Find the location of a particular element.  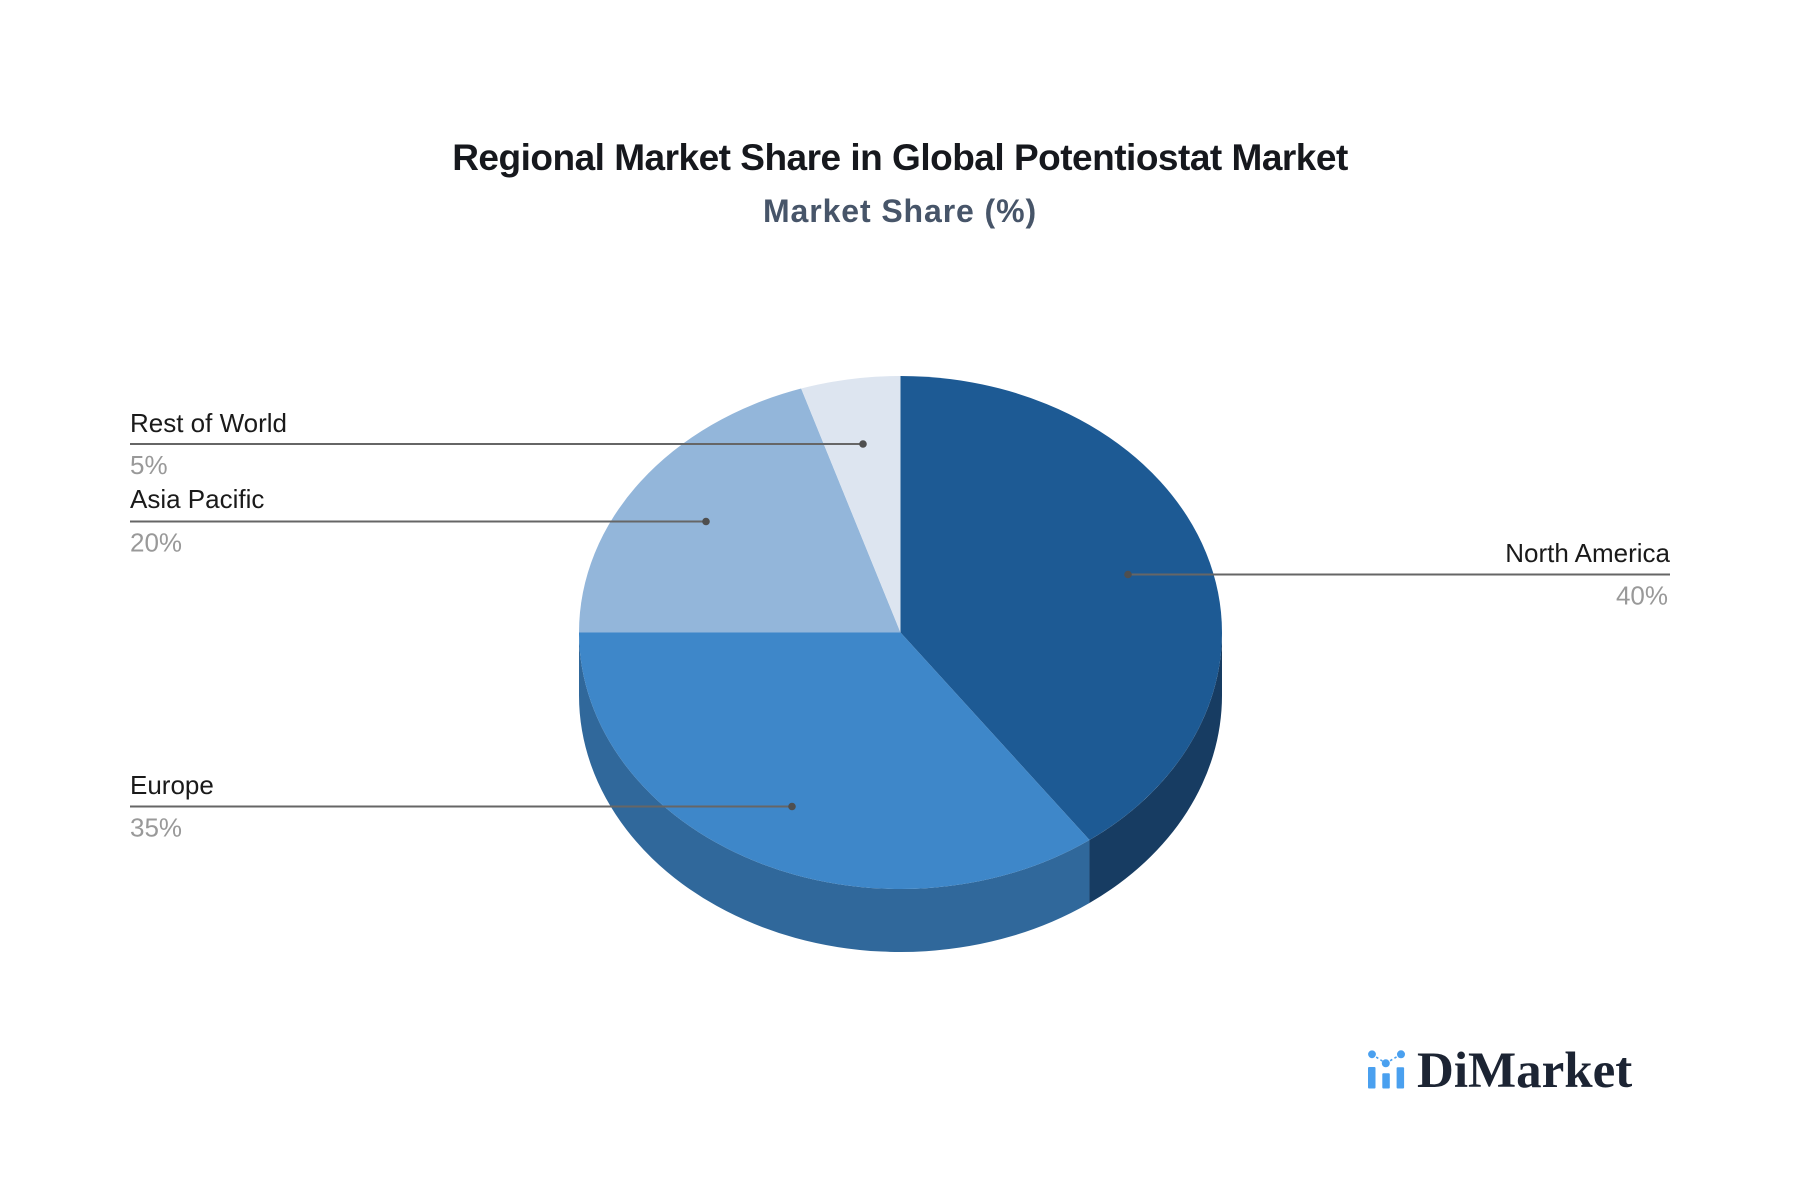

svg-text: North America is located at coordinates (1587, 553).